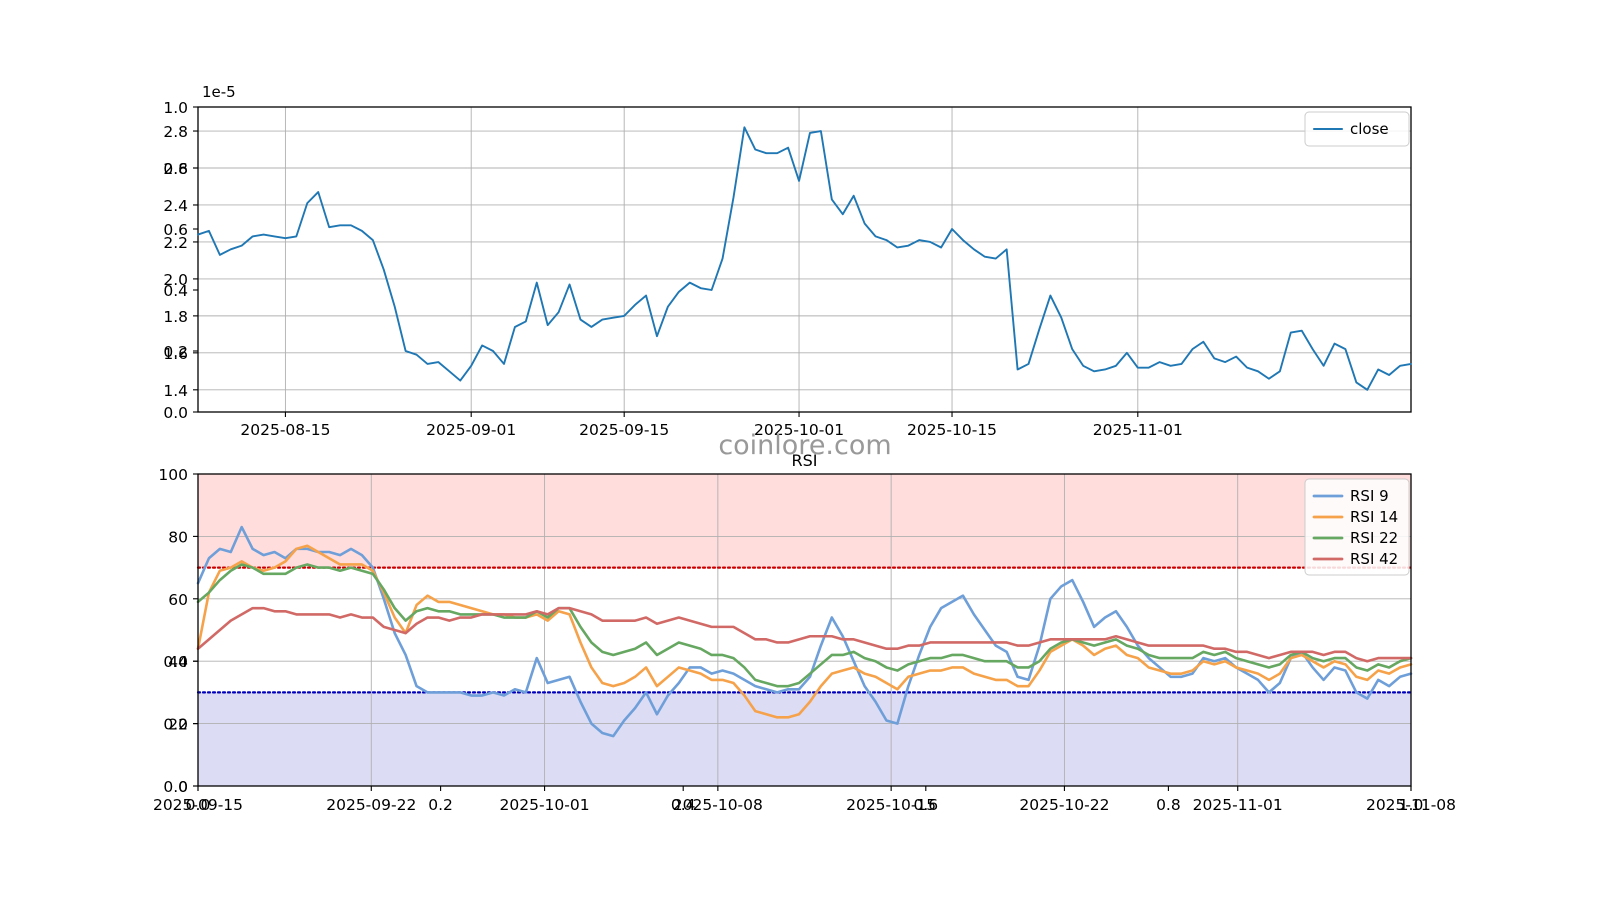  I want to click on rsi-legend-label-rsi-42: RSI 42, so click(1374, 559).